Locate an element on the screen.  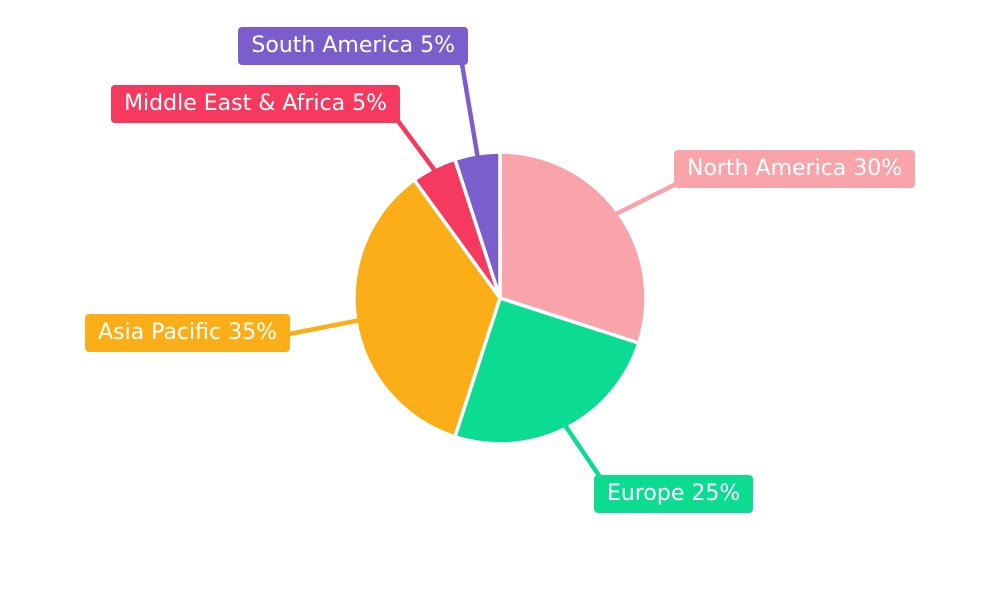
slice-label-middle-east-africa: Middle East & Africa 5% is located at coordinates (255, 104).